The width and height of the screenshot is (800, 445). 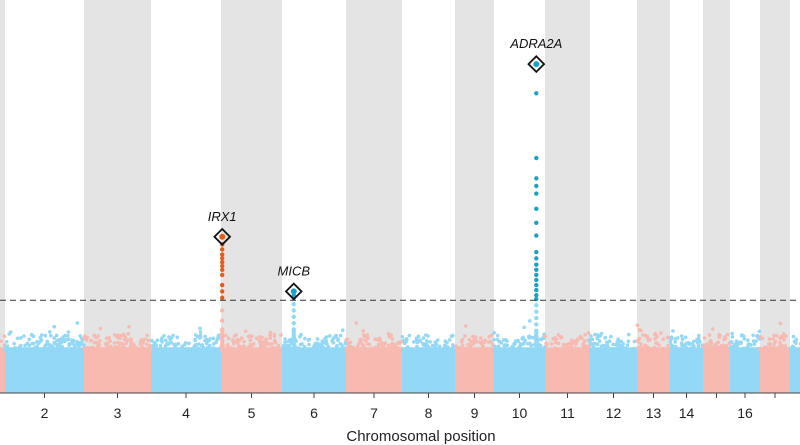 What do you see at coordinates (293, 291) in the screenshot?
I see `lead-snp-diamond-MICB` at bounding box center [293, 291].